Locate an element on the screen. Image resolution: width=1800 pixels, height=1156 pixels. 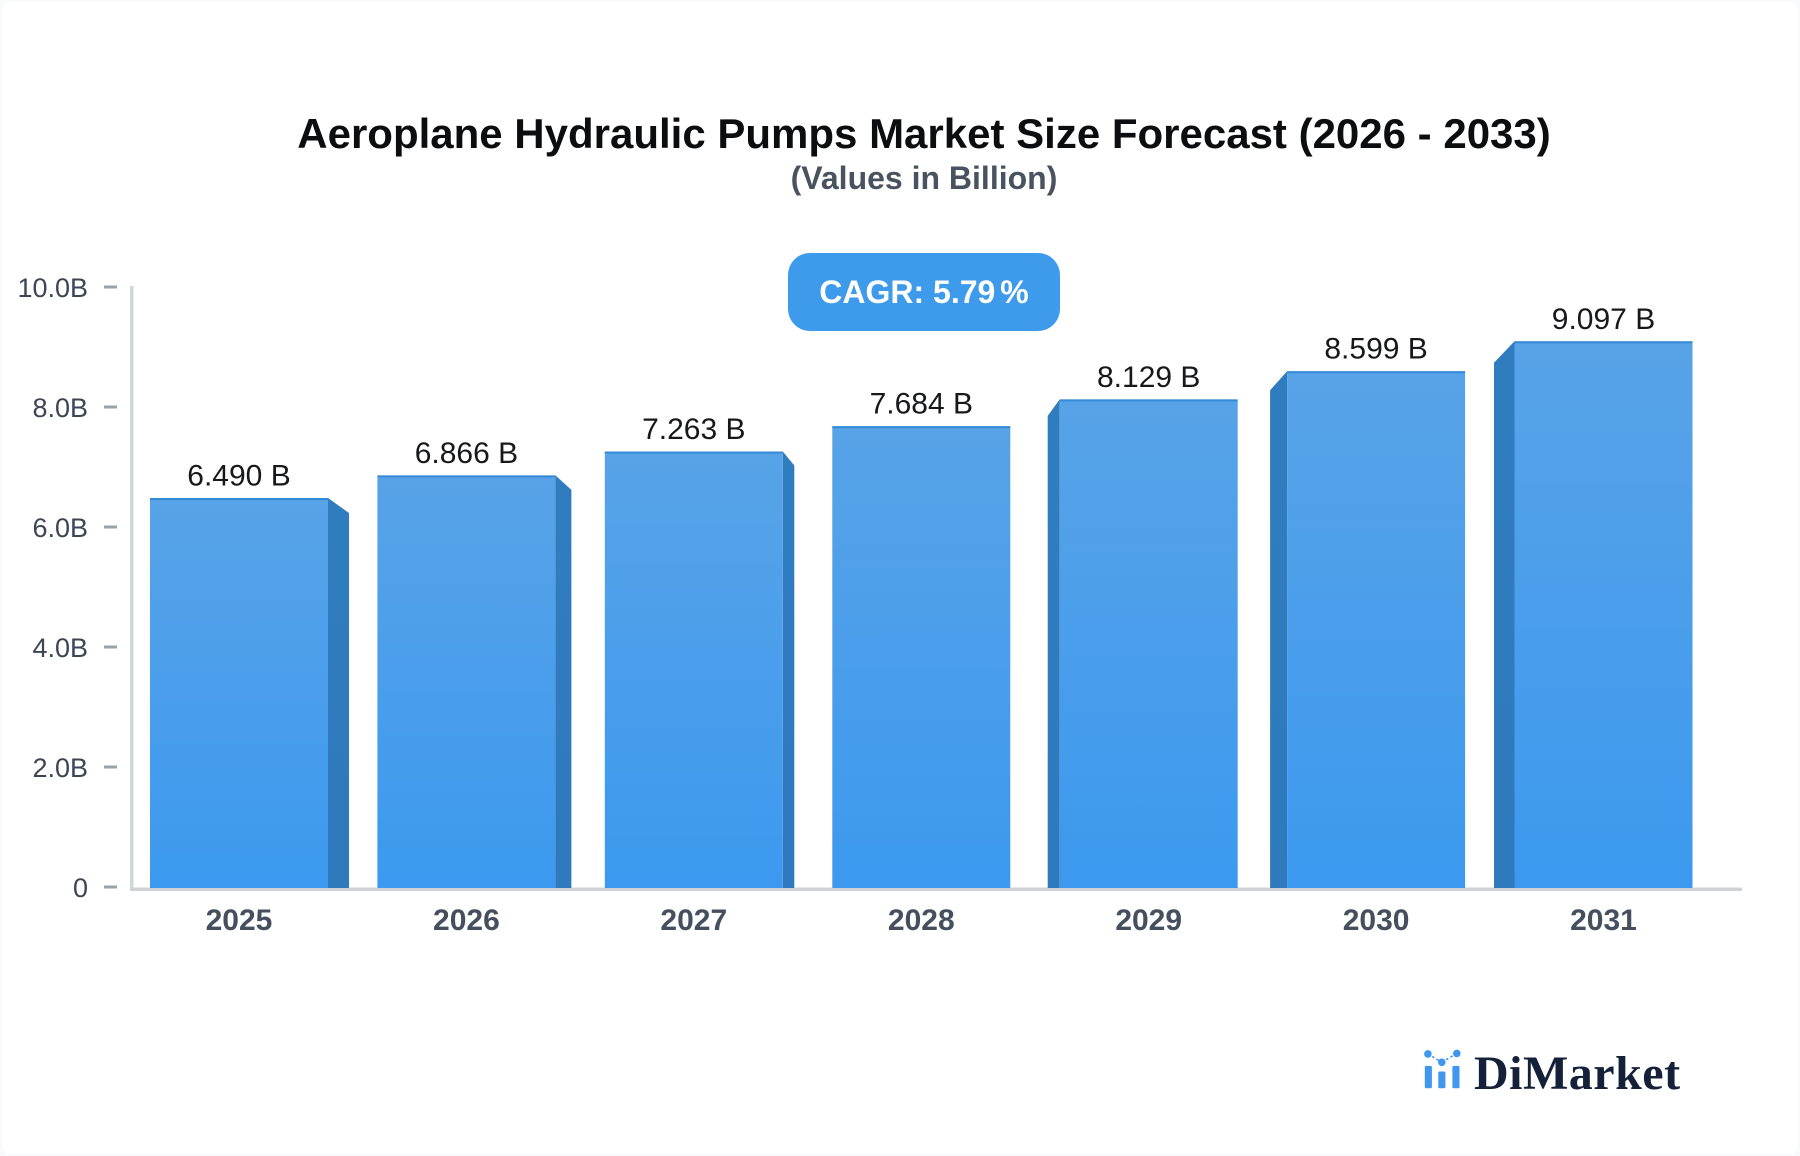
svg-text: 2029 is located at coordinates (1148, 920).